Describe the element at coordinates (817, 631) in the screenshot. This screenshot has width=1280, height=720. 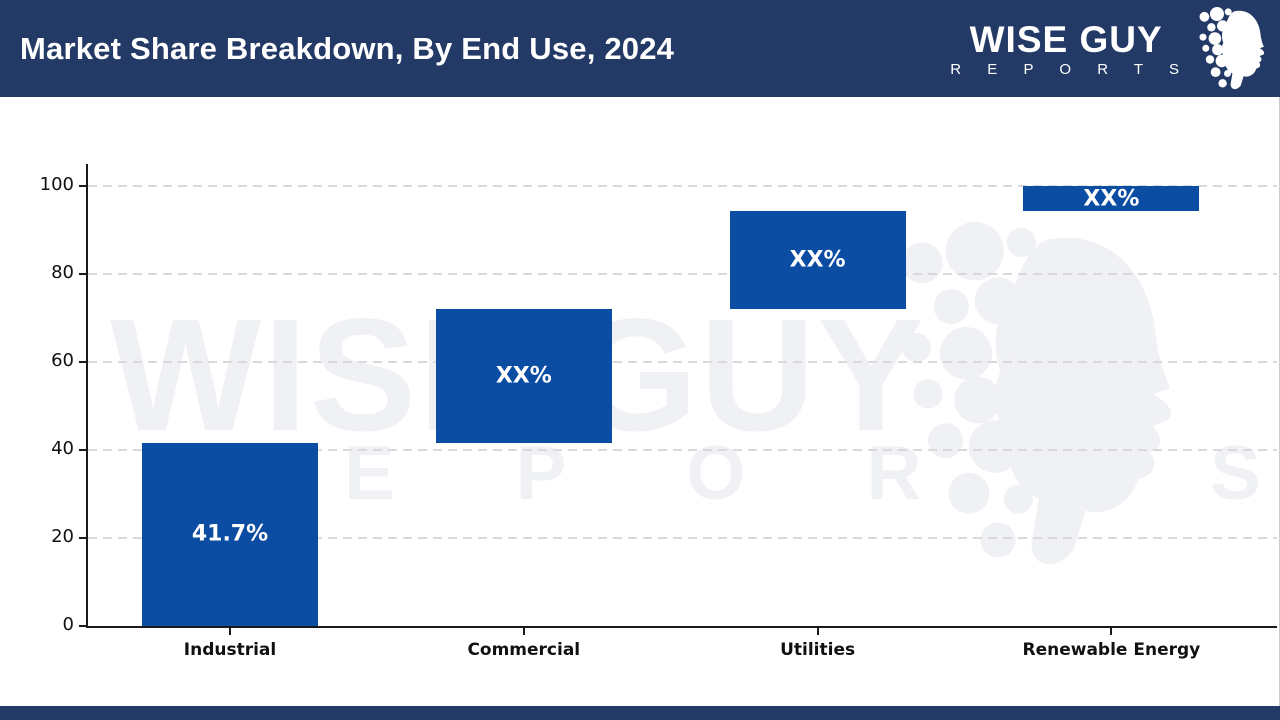
I see `x-tick-utilities` at that location.